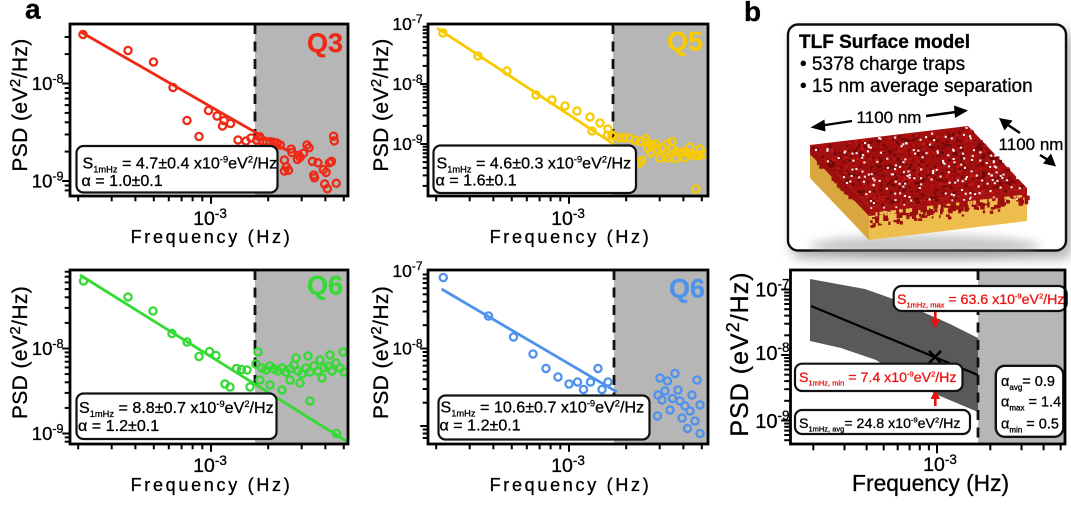 This screenshot has height=512, width=1071. What do you see at coordinates (752, 13) in the screenshot?
I see `svg-text: b` at bounding box center [752, 13].